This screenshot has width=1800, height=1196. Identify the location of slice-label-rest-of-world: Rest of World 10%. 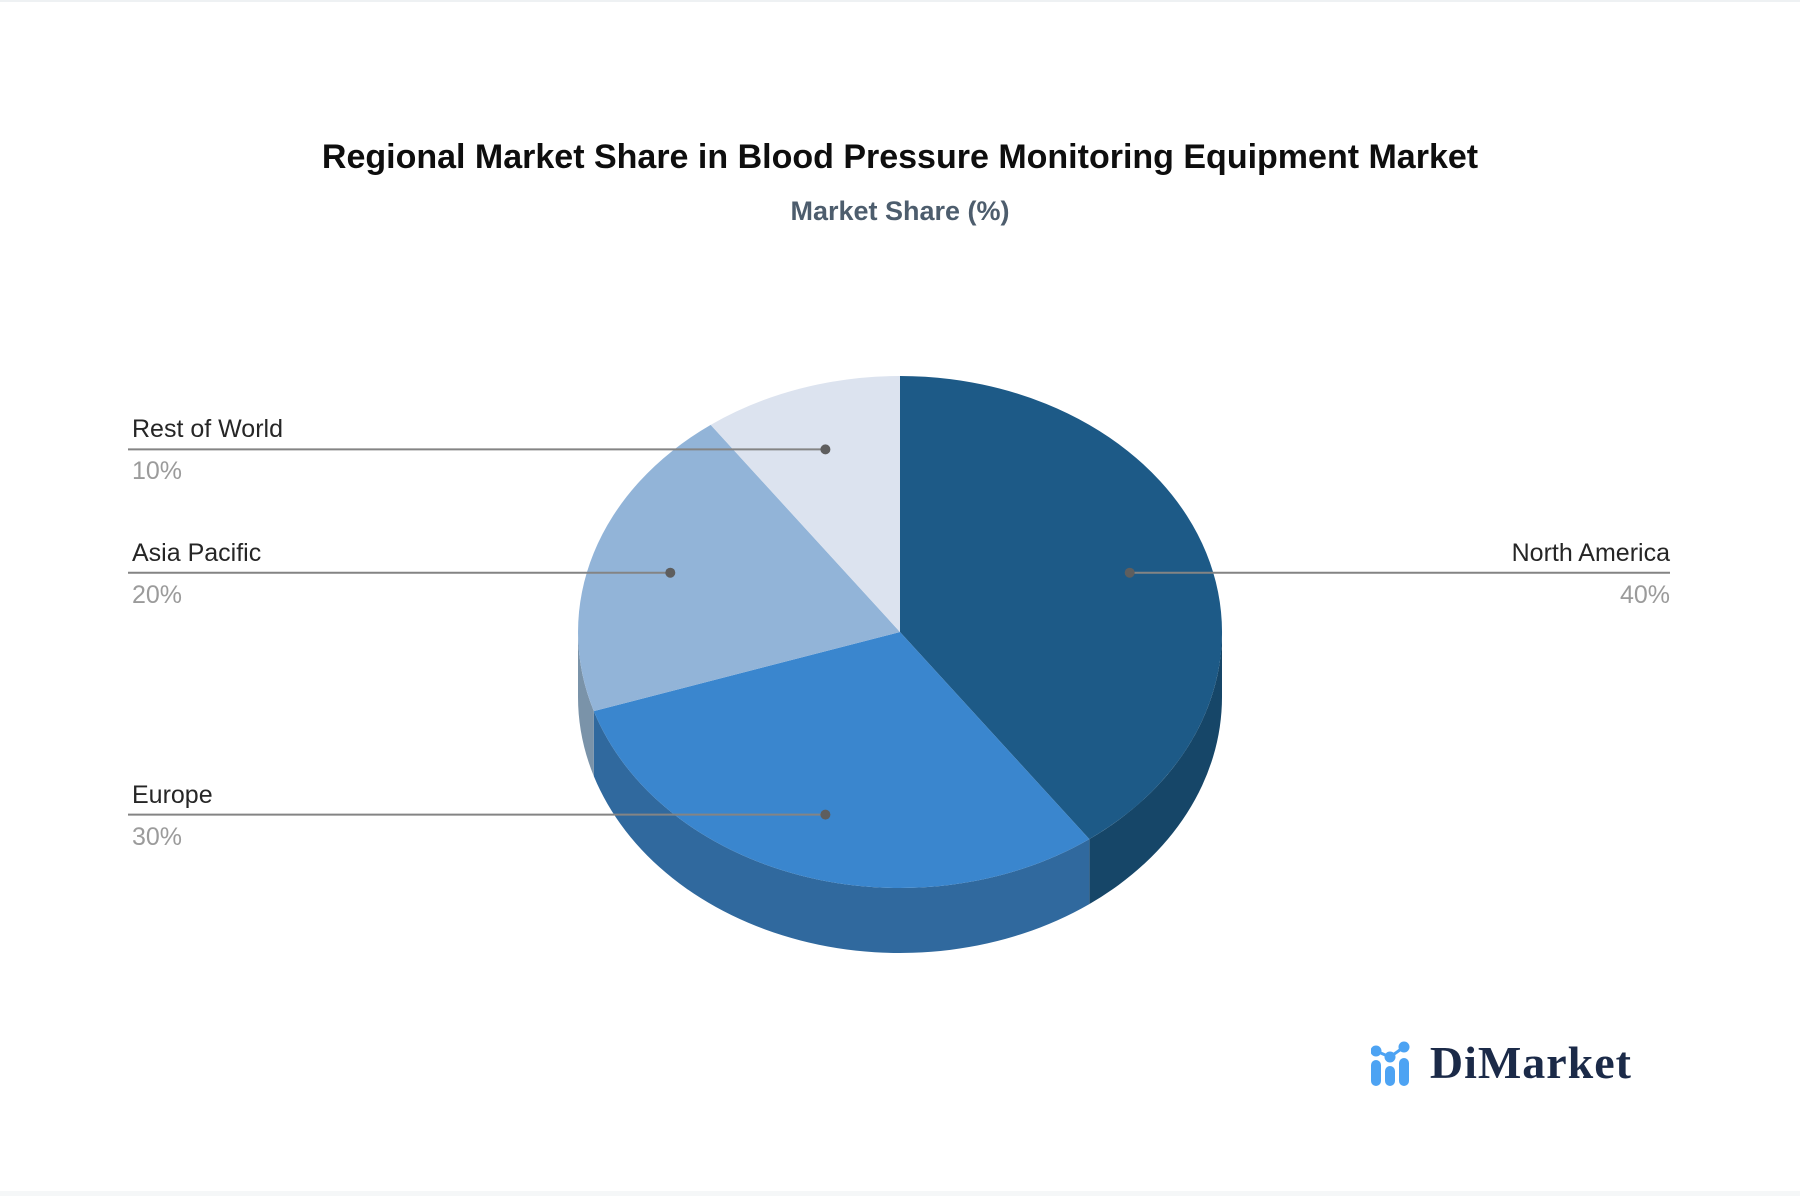
(207, 450).